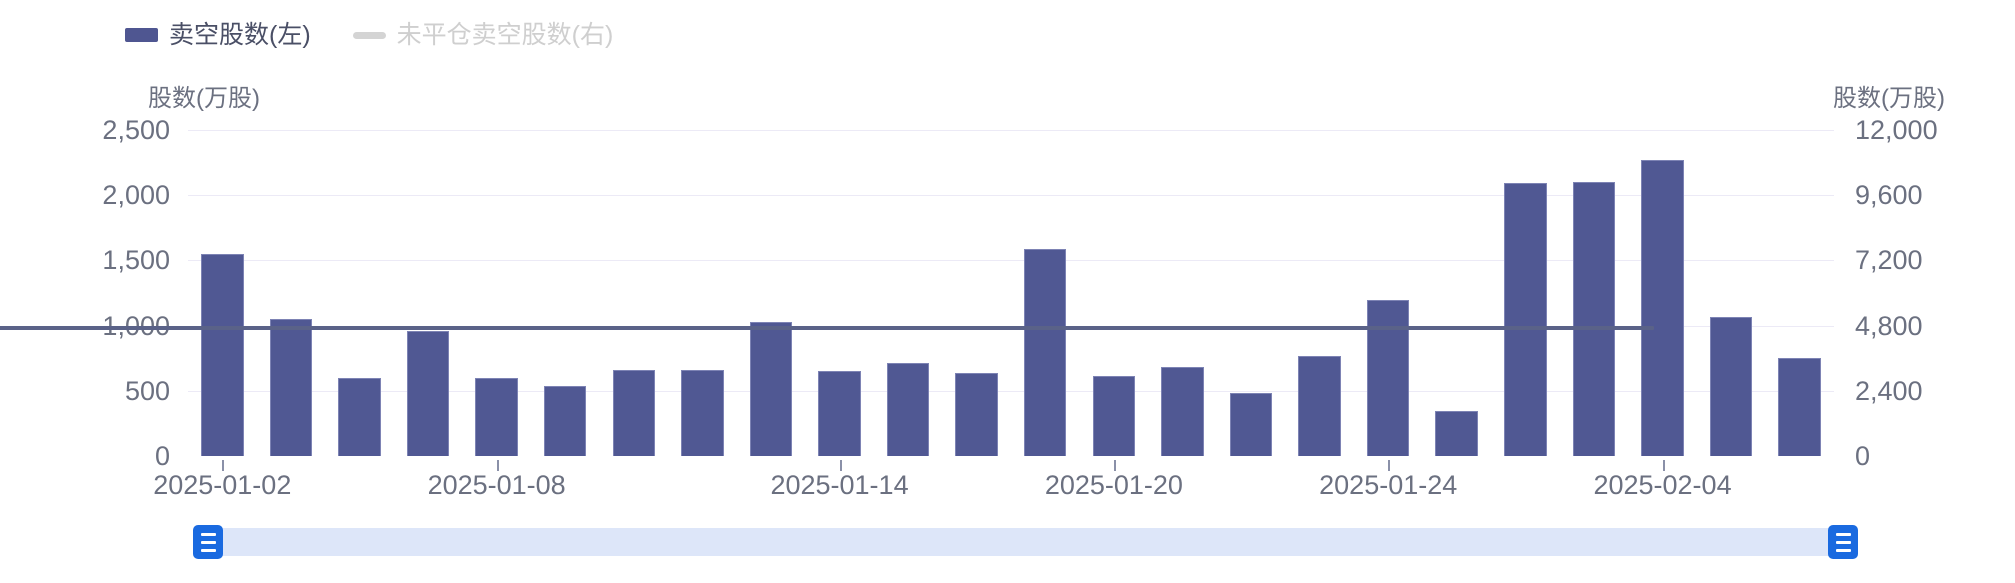 Image resolution: width=2015 pixels, height=583 pixels. What do you see at coordinates (827, 328) in the screenshot?
I see `x-axis-baseline` at bounding box center [827, 328].